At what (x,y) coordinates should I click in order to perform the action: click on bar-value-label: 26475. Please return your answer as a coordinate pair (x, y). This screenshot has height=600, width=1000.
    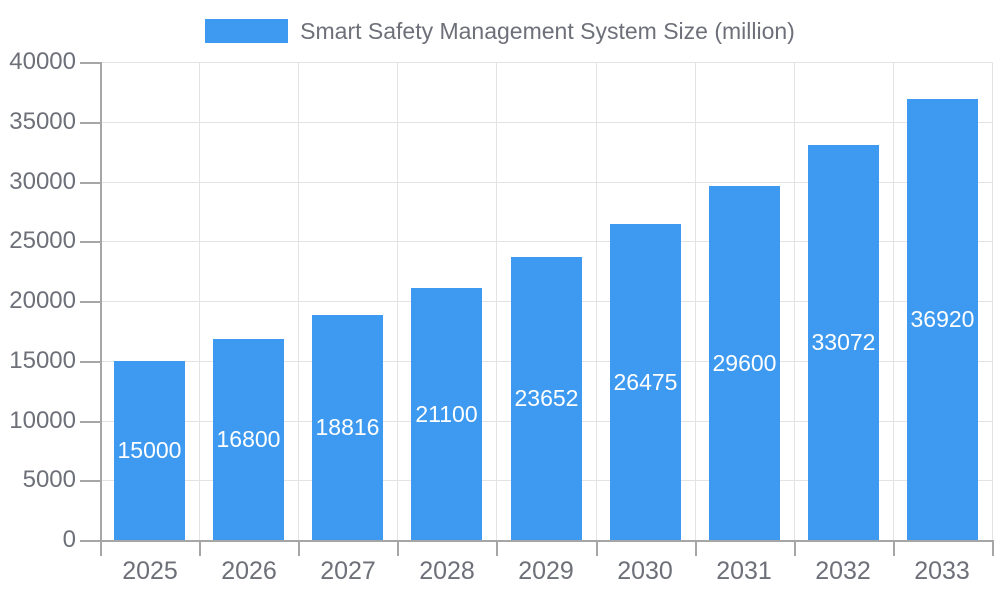
    Looking at the image, I should click on (645, 381).